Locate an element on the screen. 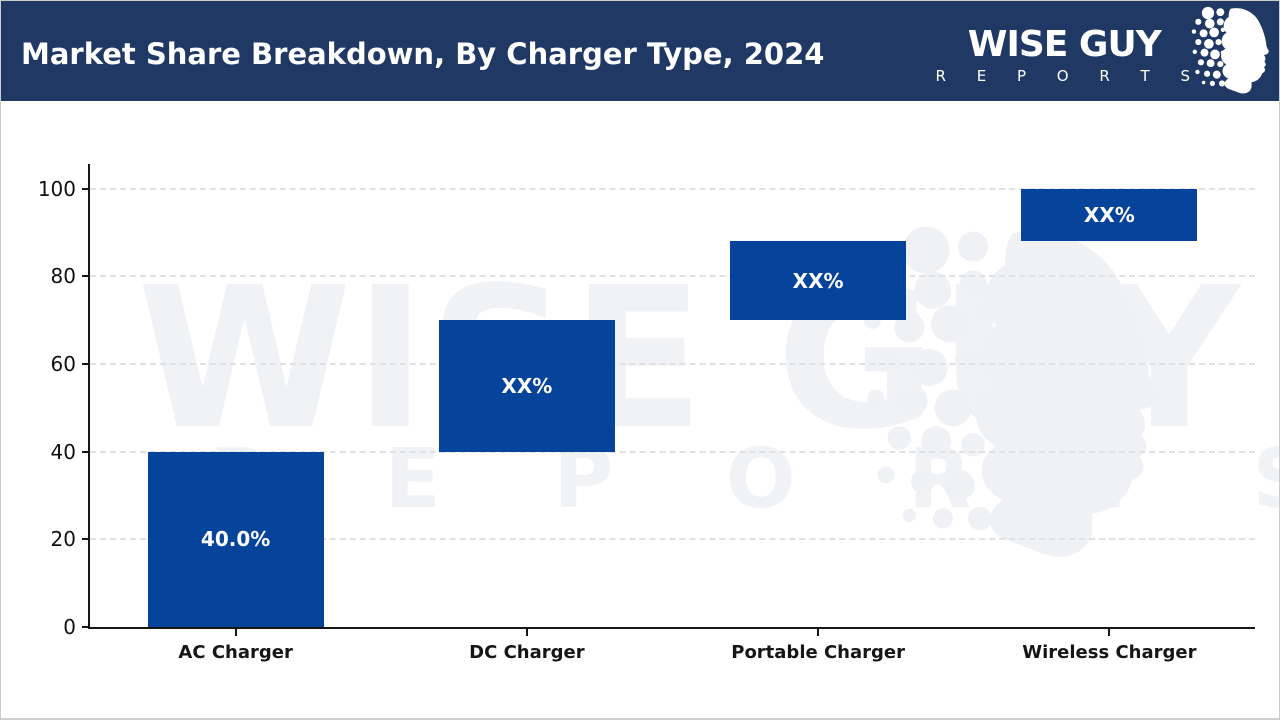 The width and height of the screenshot is (1280, 720). y-tick-label-80: 80 is located at coordinates (63, 276).